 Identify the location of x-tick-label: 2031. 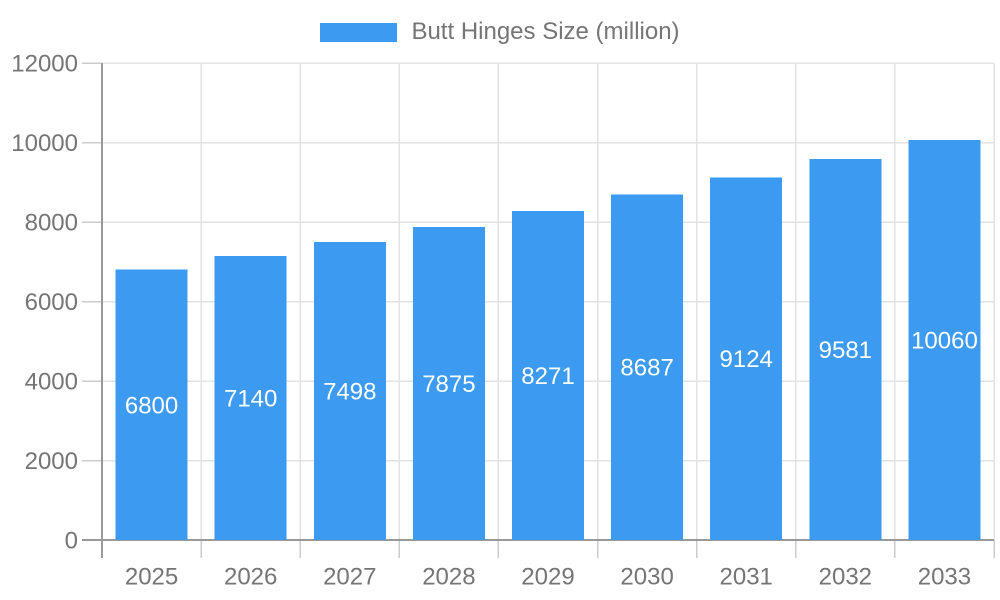
(746, 576).